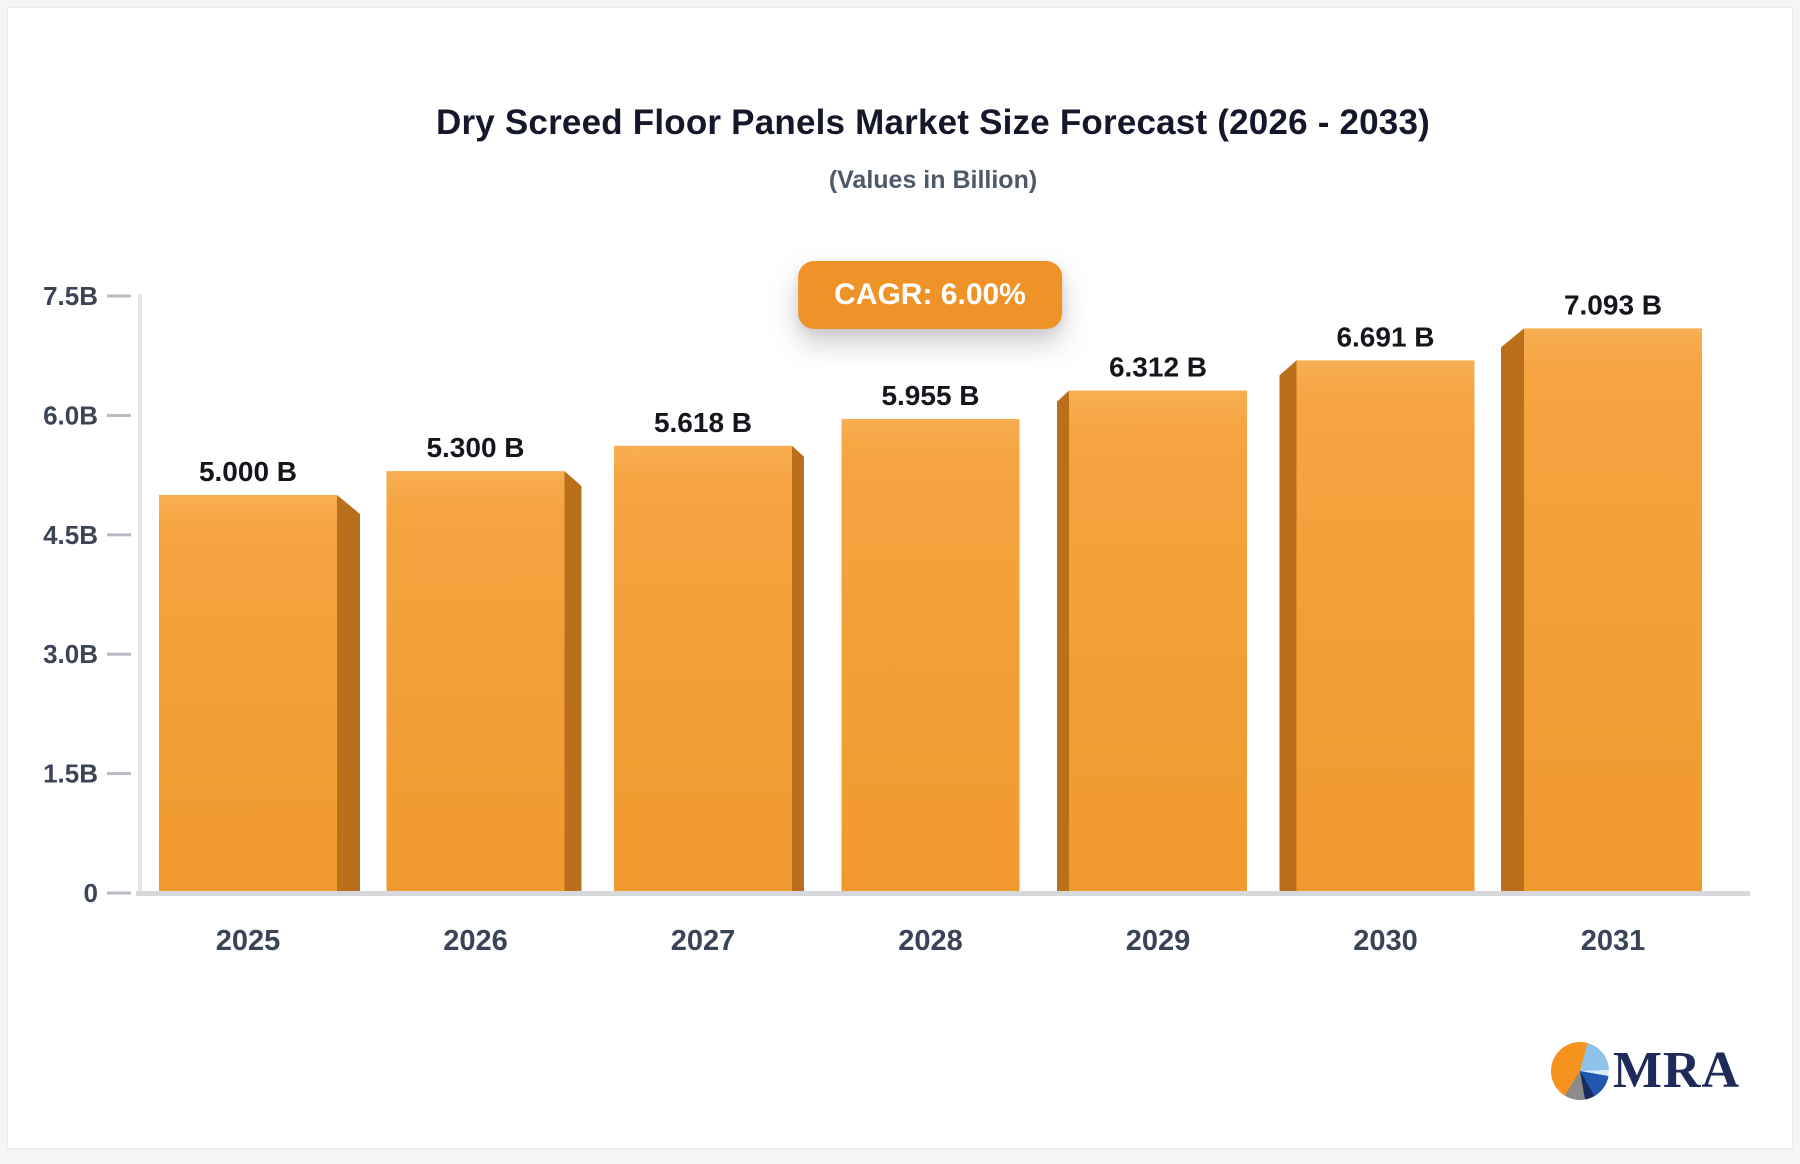  I want to click on bar-2026, so click(475, 682).